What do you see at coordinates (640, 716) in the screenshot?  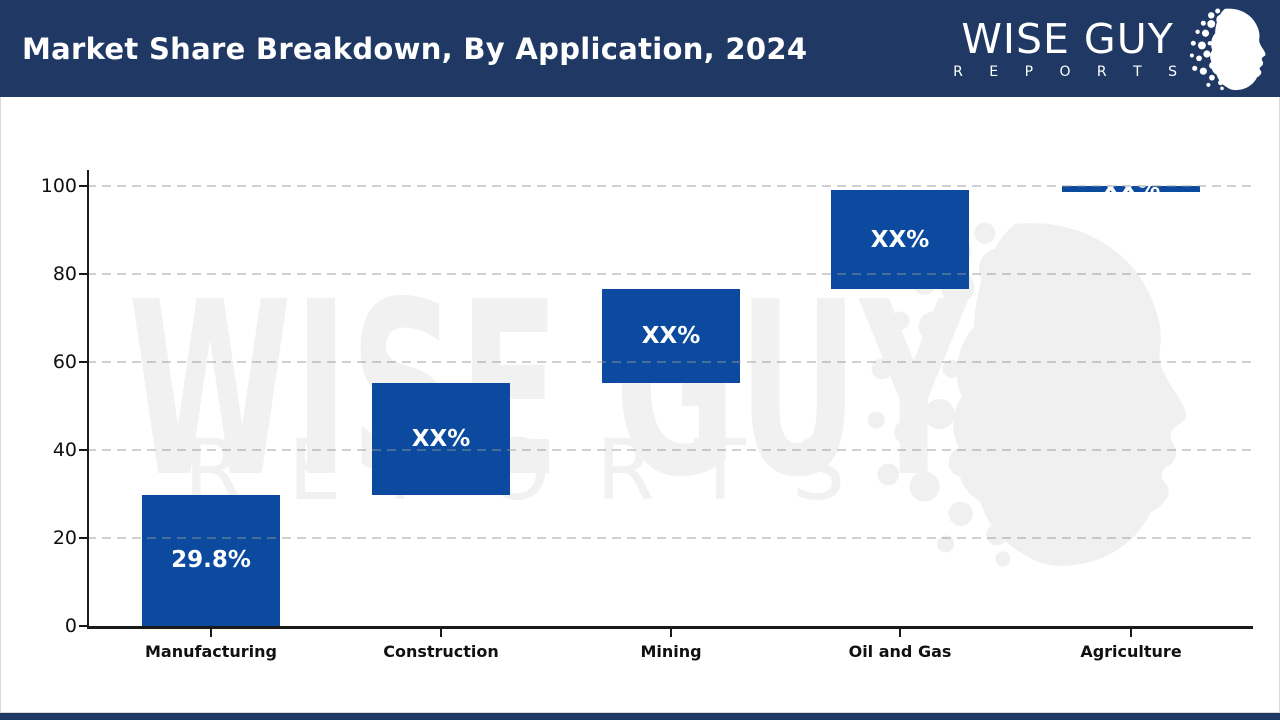 I see `footer-bar` at bounding box center [640, 716].